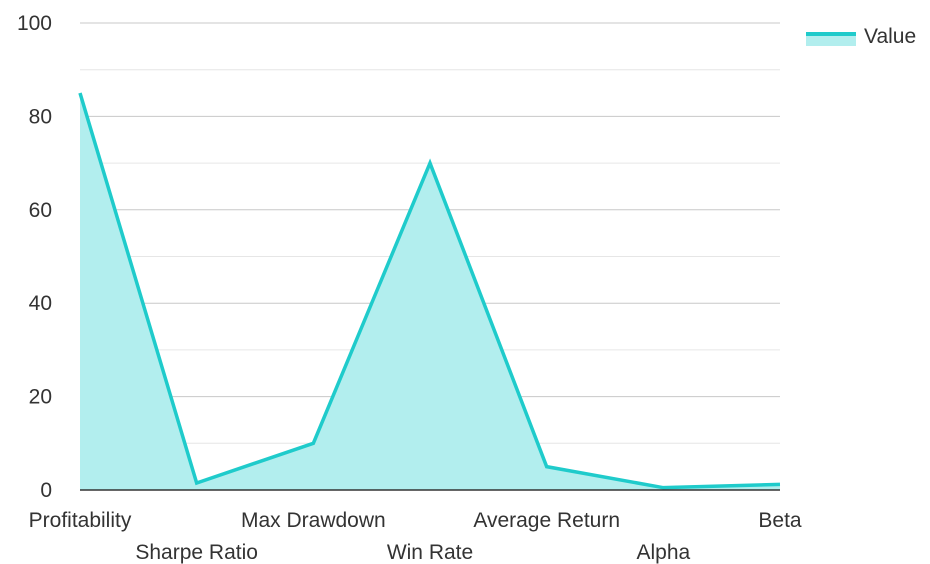 Image resolution: width=930 pixels, height=564 pixels. What do you see at coordinates (40, 210) in the screenshot?
I see `y-tick-label: 60` at bounding box center [40, 210].